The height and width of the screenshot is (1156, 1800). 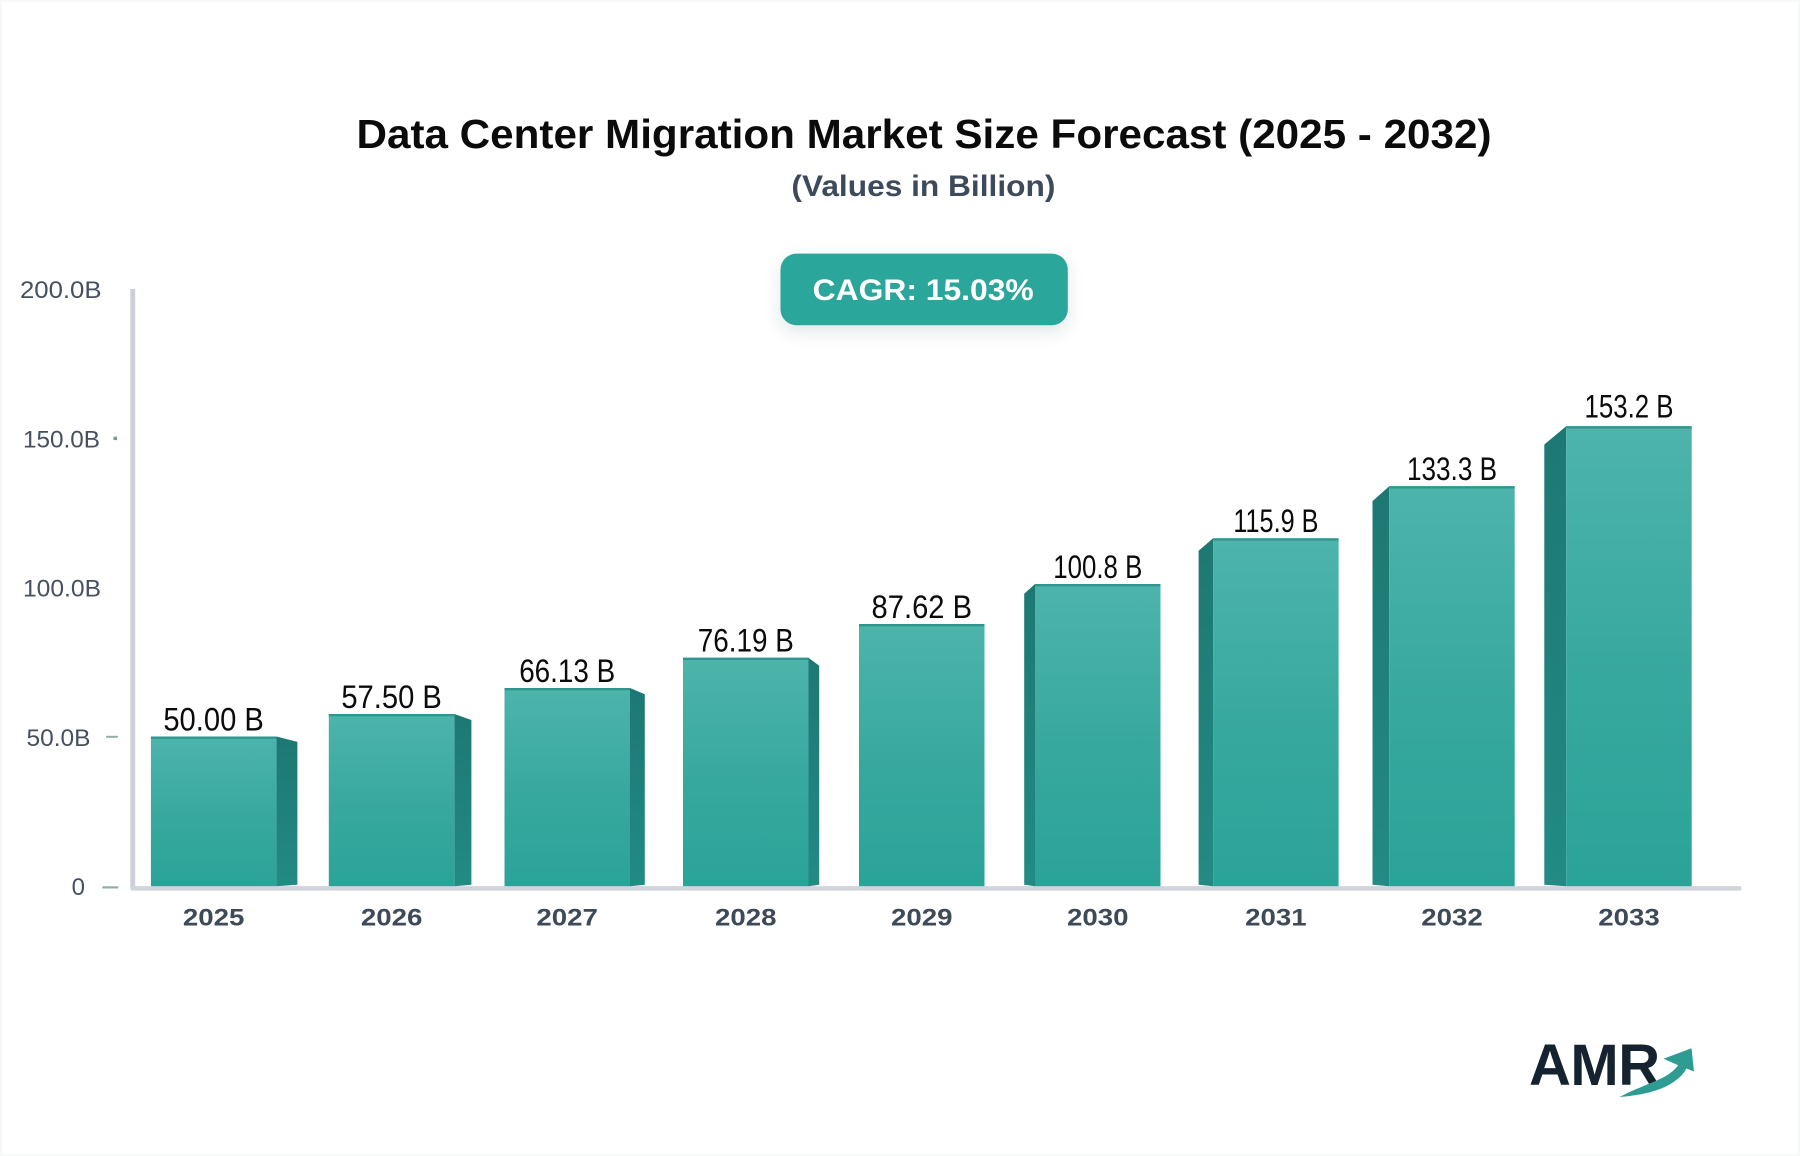 I want to click on svg-text: 153.2 B, so click(x=1629, y=407).